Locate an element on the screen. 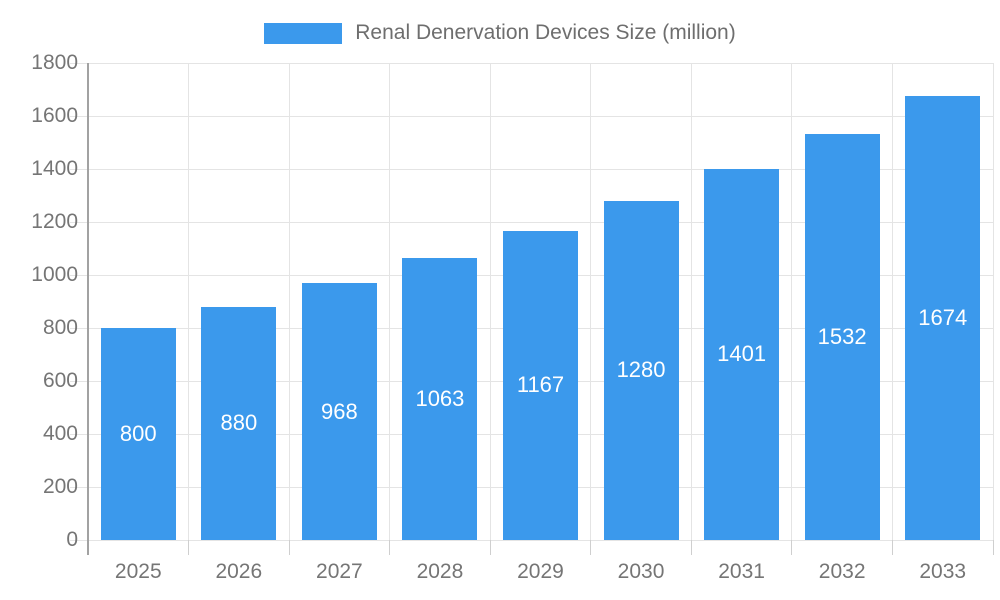 The height and width of the screenshot is (600, 1000). bar-2028: 1063 is located at coordinates (440, 399).